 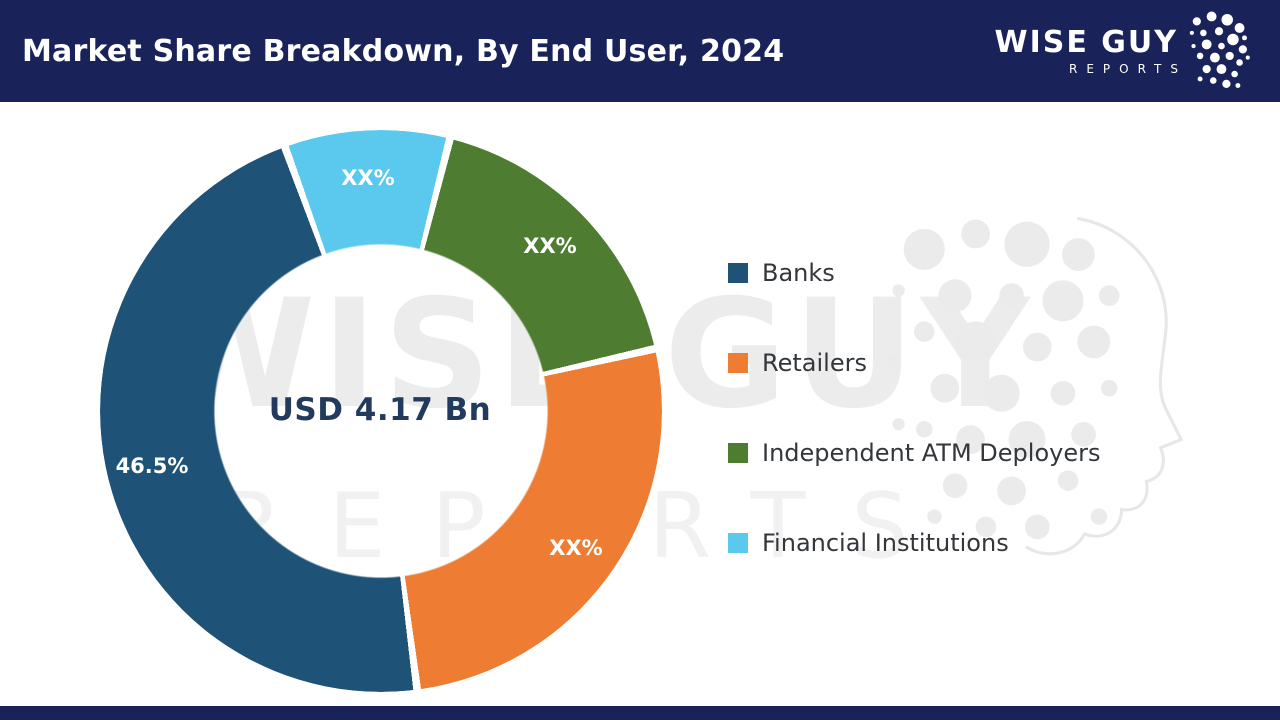 I want to click on donut-center-value: USD 4.17 Bn, so click(x=380, y=410).